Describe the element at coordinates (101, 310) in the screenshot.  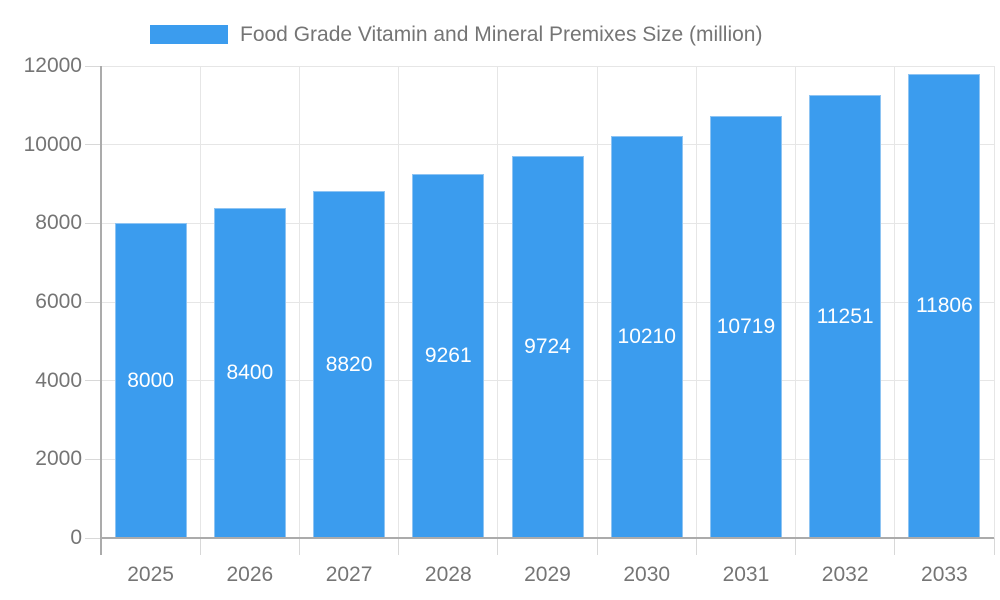
I see `y-axis-line` at that location.